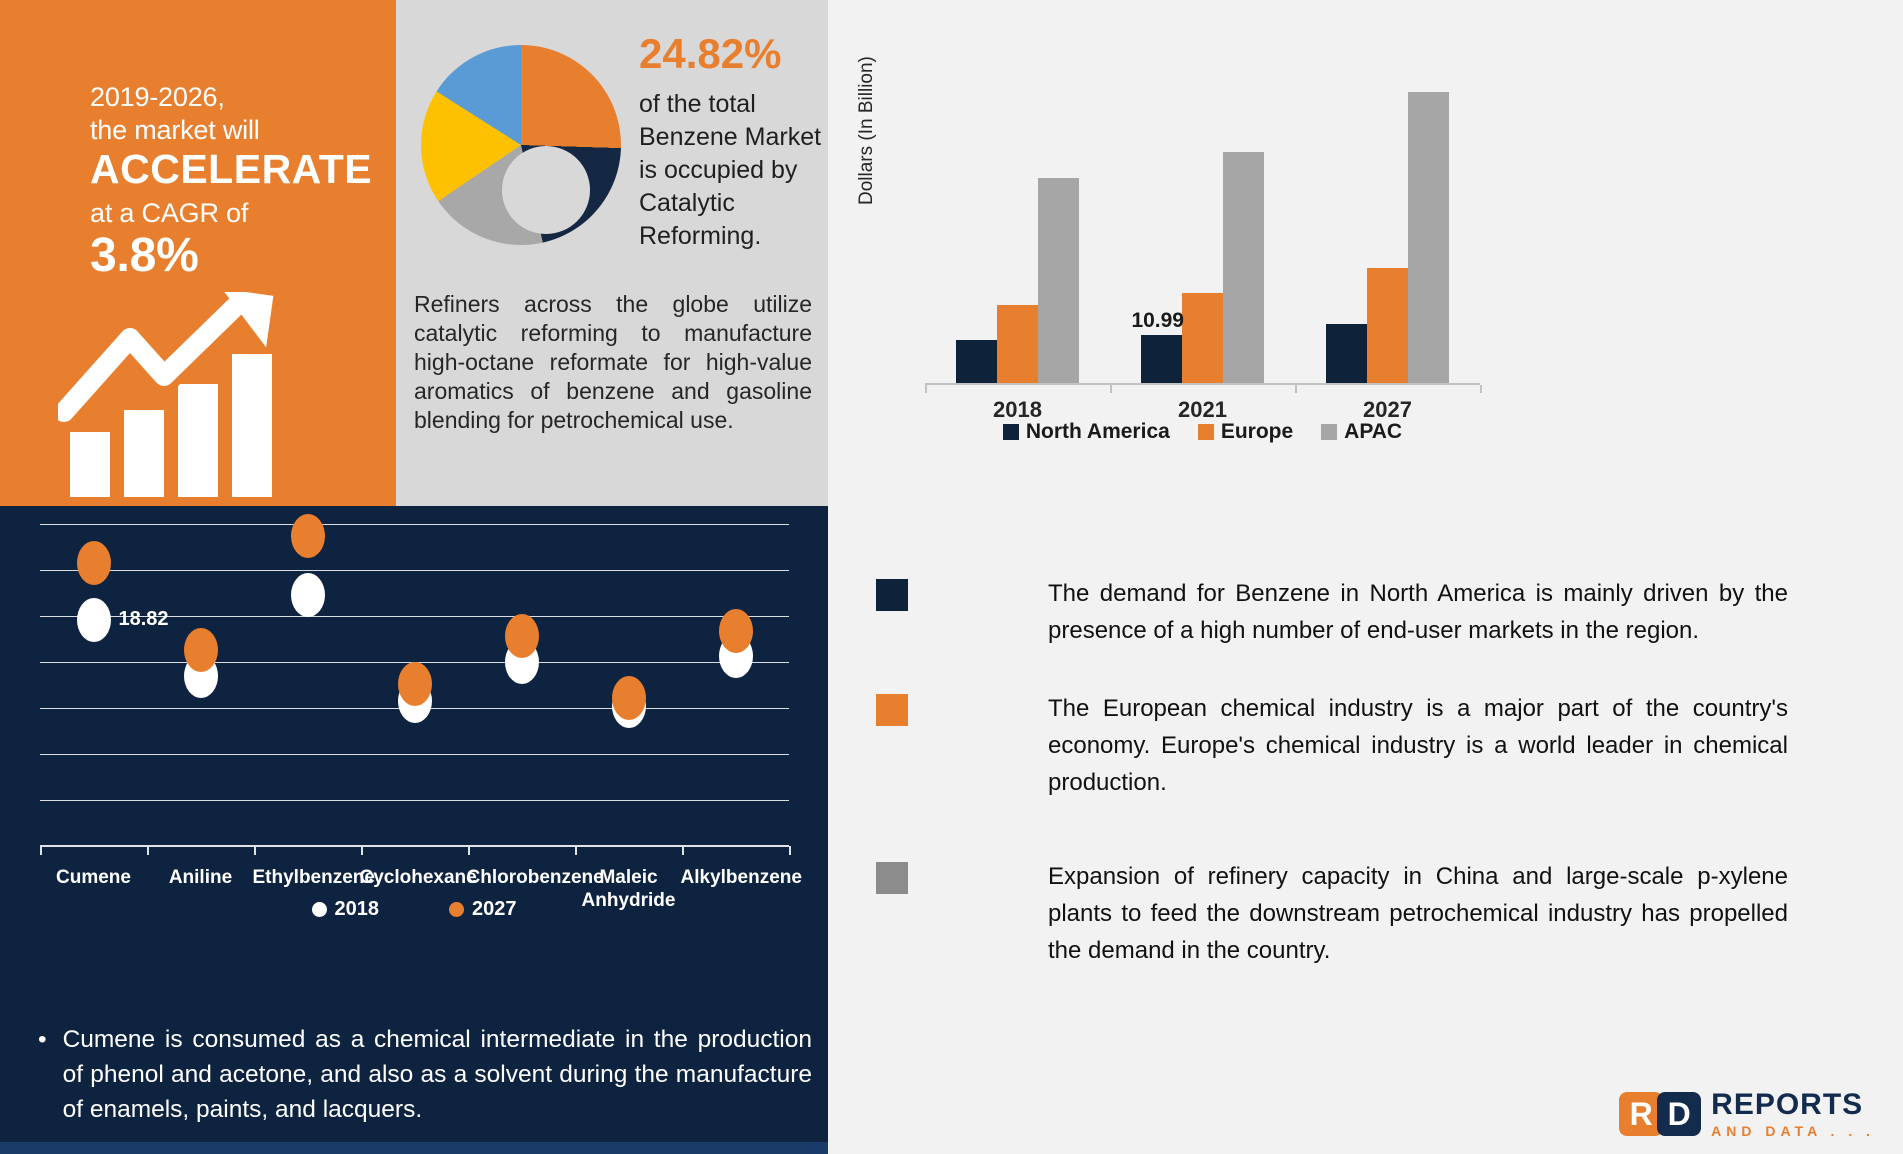  I want to click on cagr-accelerate: ACCELERATE, so click(231, 169).